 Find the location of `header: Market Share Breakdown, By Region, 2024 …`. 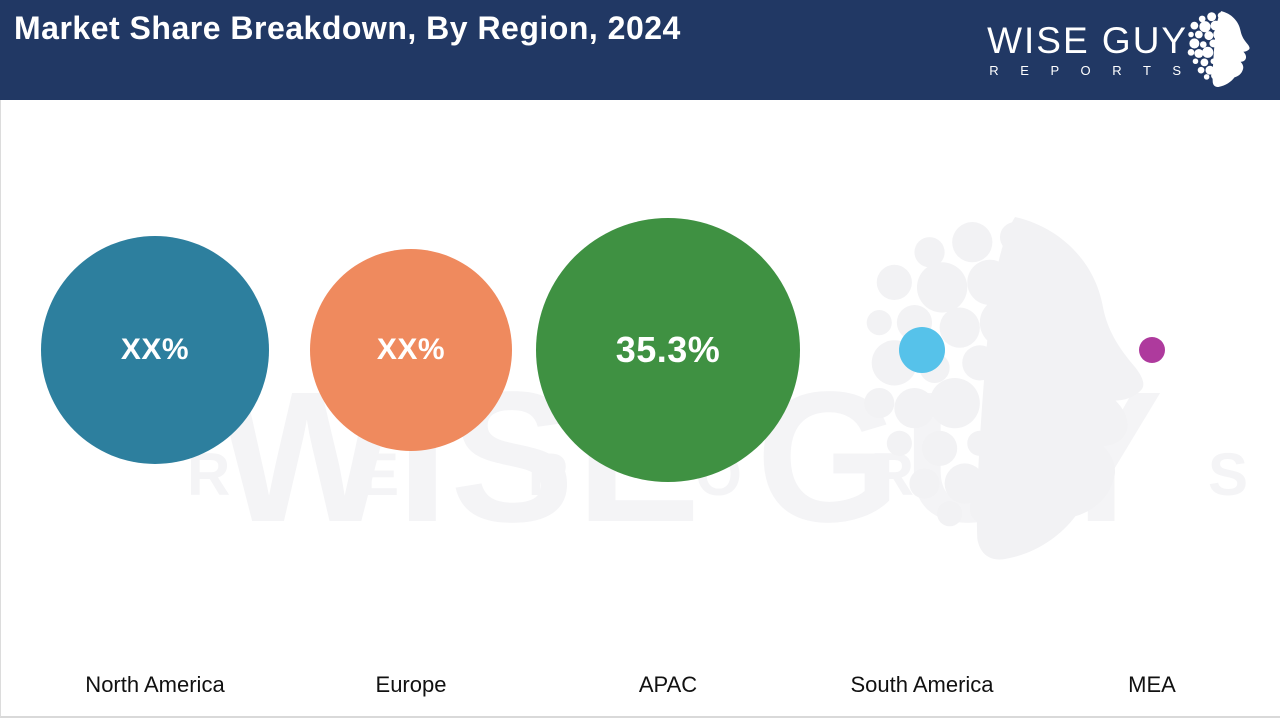

header: Market Share Breakdown, By Region, 2024 … is located at coordinates (640, 50).